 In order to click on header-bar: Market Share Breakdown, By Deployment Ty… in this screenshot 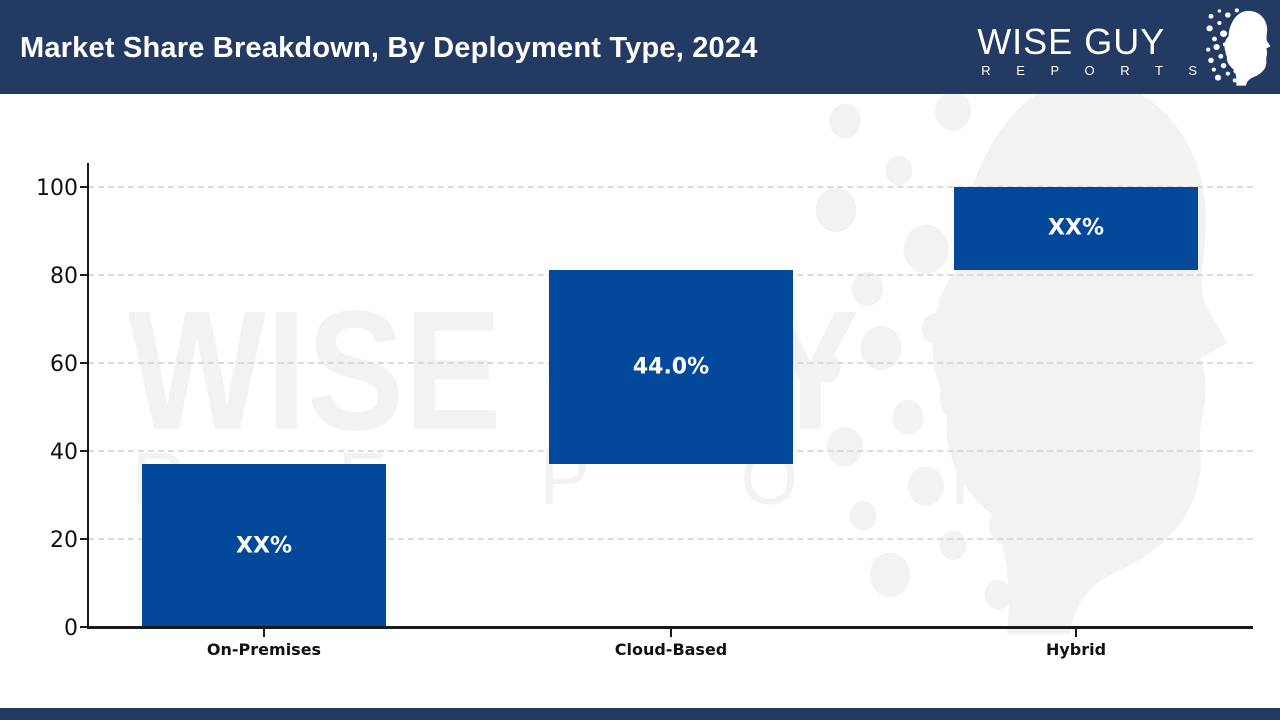, I will do `click(640, 47)`.